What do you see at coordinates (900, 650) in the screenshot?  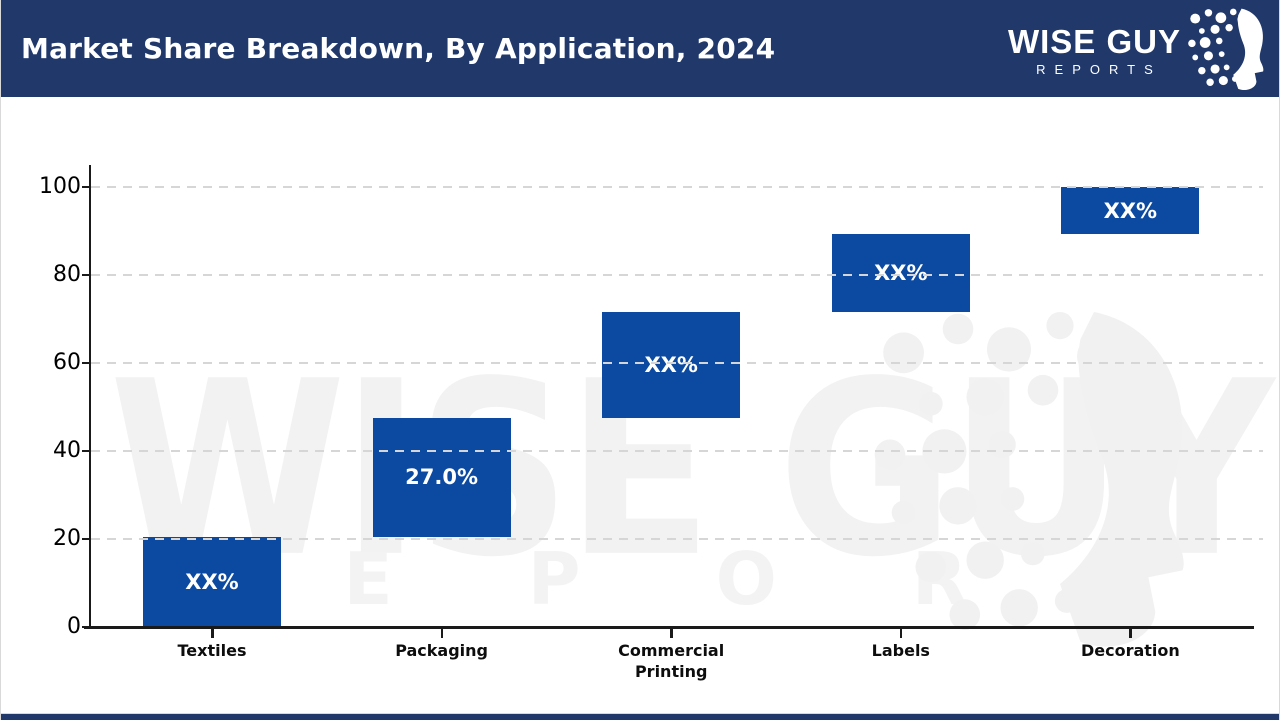 I see `x-category-label: Labels` at bounding box center [900, 650].